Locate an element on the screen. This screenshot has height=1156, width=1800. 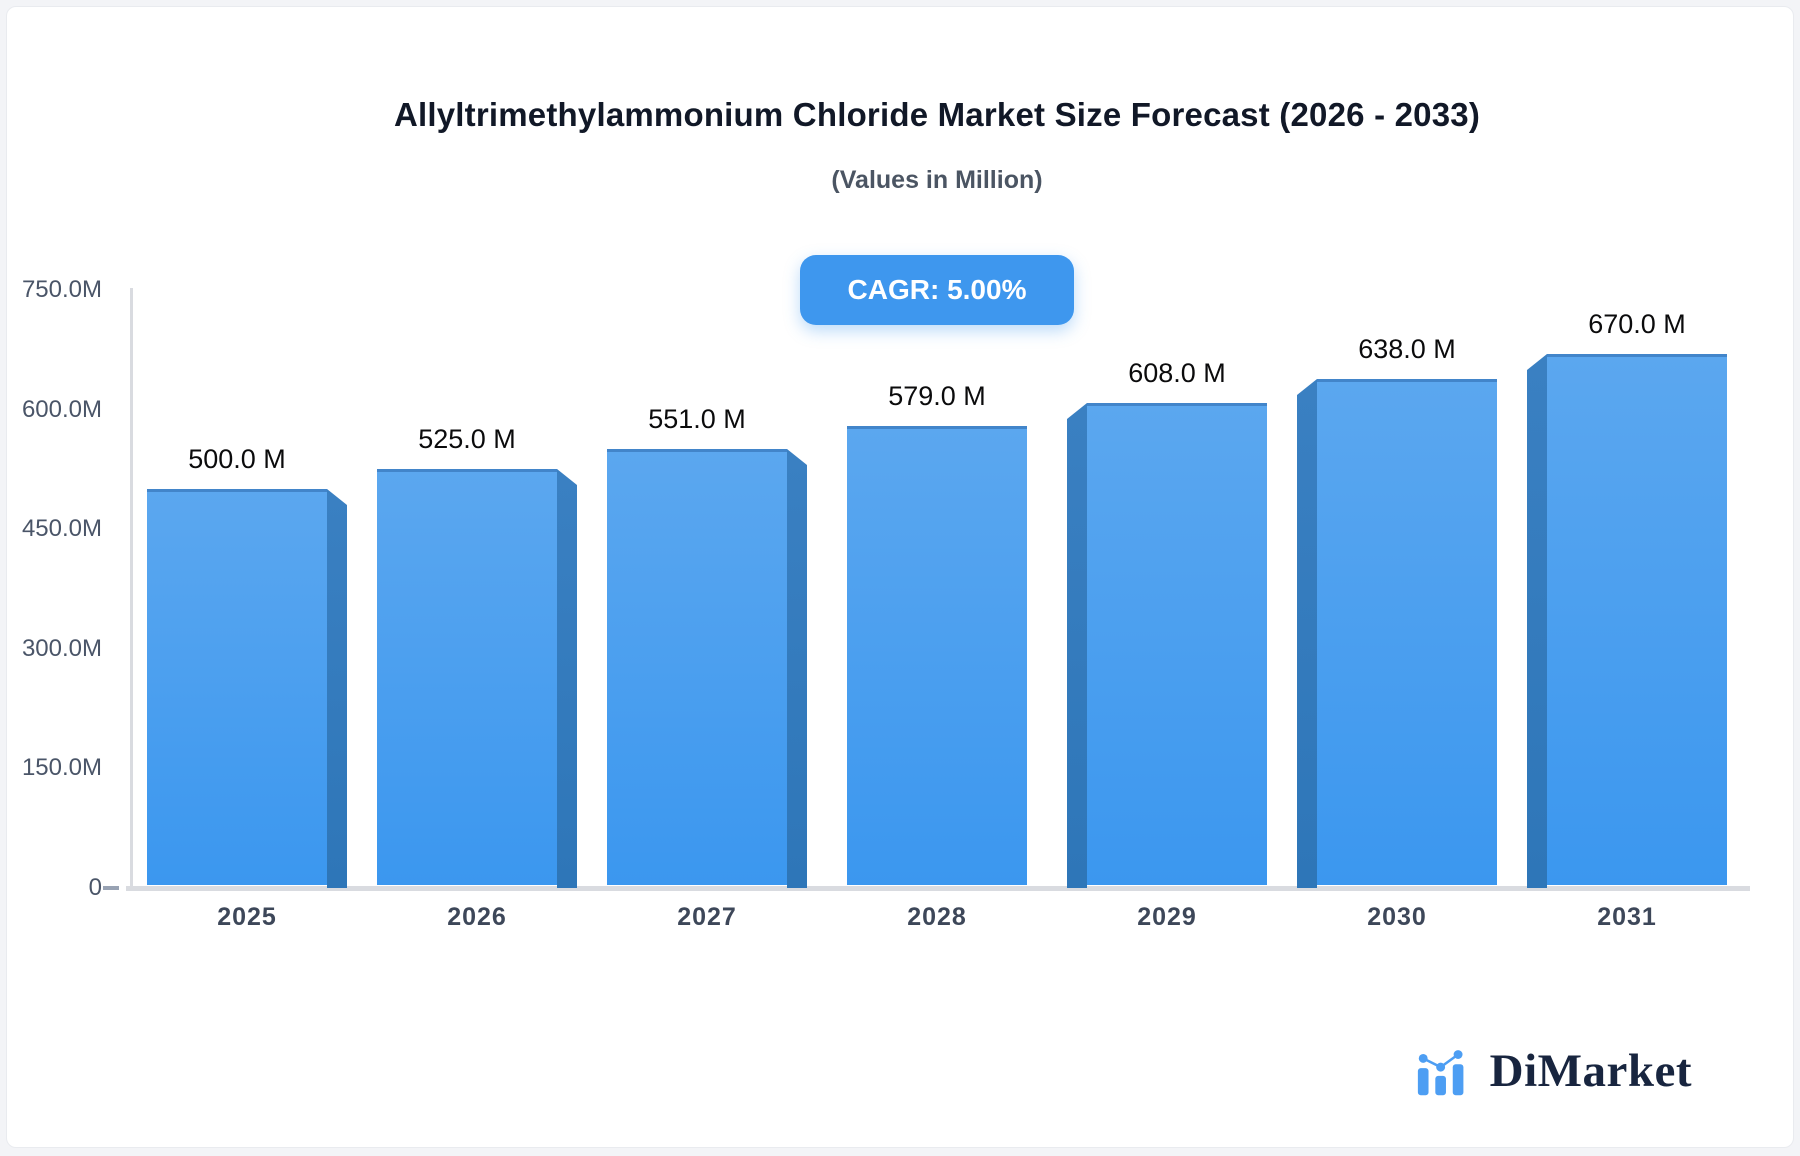
bar-3d-side-2029 is located at coordinates (1077, 645).